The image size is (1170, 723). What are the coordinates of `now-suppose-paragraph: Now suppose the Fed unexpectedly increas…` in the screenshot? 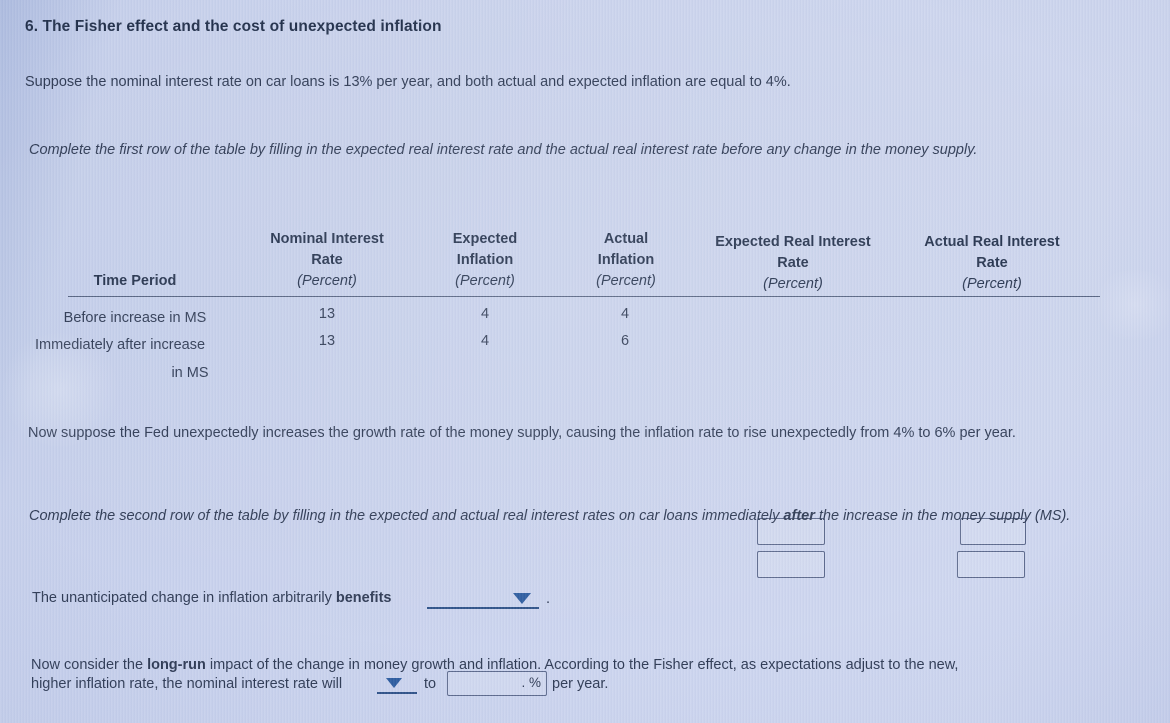 It's located at (522, 433).